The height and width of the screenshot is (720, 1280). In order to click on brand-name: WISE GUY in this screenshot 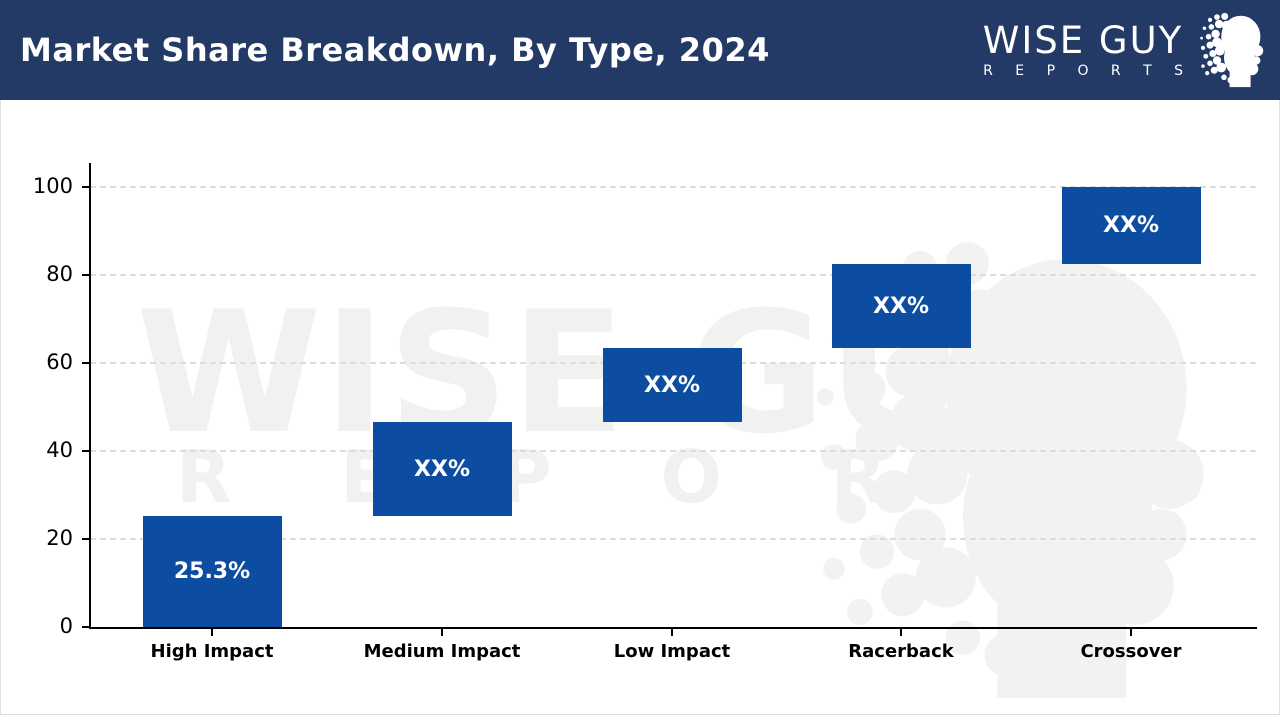, I will do `click(1083, 40)`.